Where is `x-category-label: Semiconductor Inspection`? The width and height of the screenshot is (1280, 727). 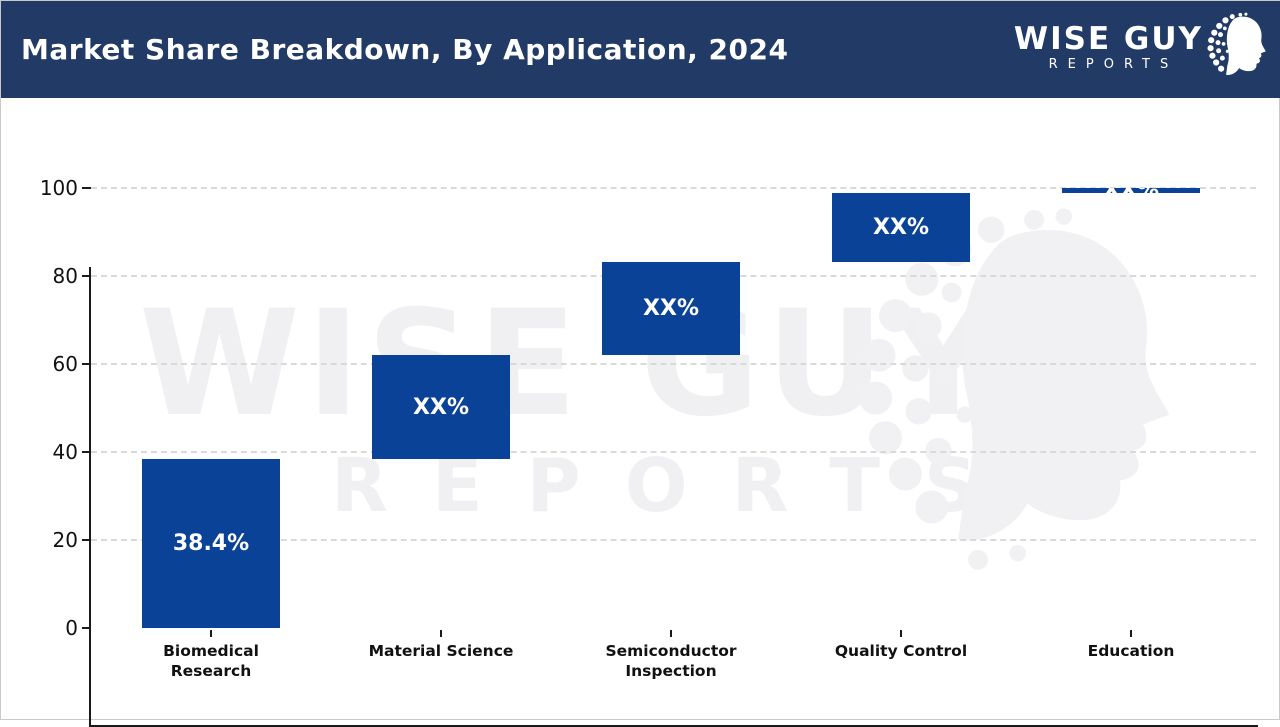
x-category-label: Semiconductor Inspection is located at coordinates (671, 661).